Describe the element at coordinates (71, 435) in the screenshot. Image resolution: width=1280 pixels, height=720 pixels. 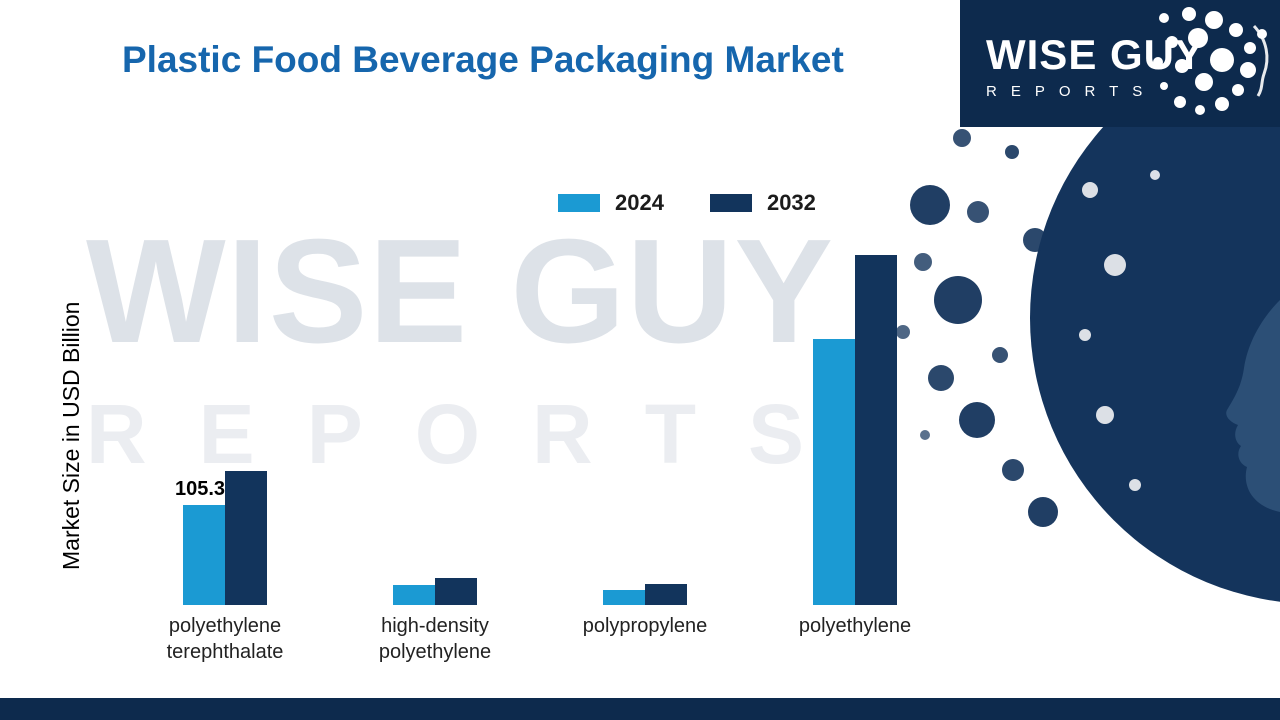
I see `y-axis-label: Market Size in USD Billion` at that location.